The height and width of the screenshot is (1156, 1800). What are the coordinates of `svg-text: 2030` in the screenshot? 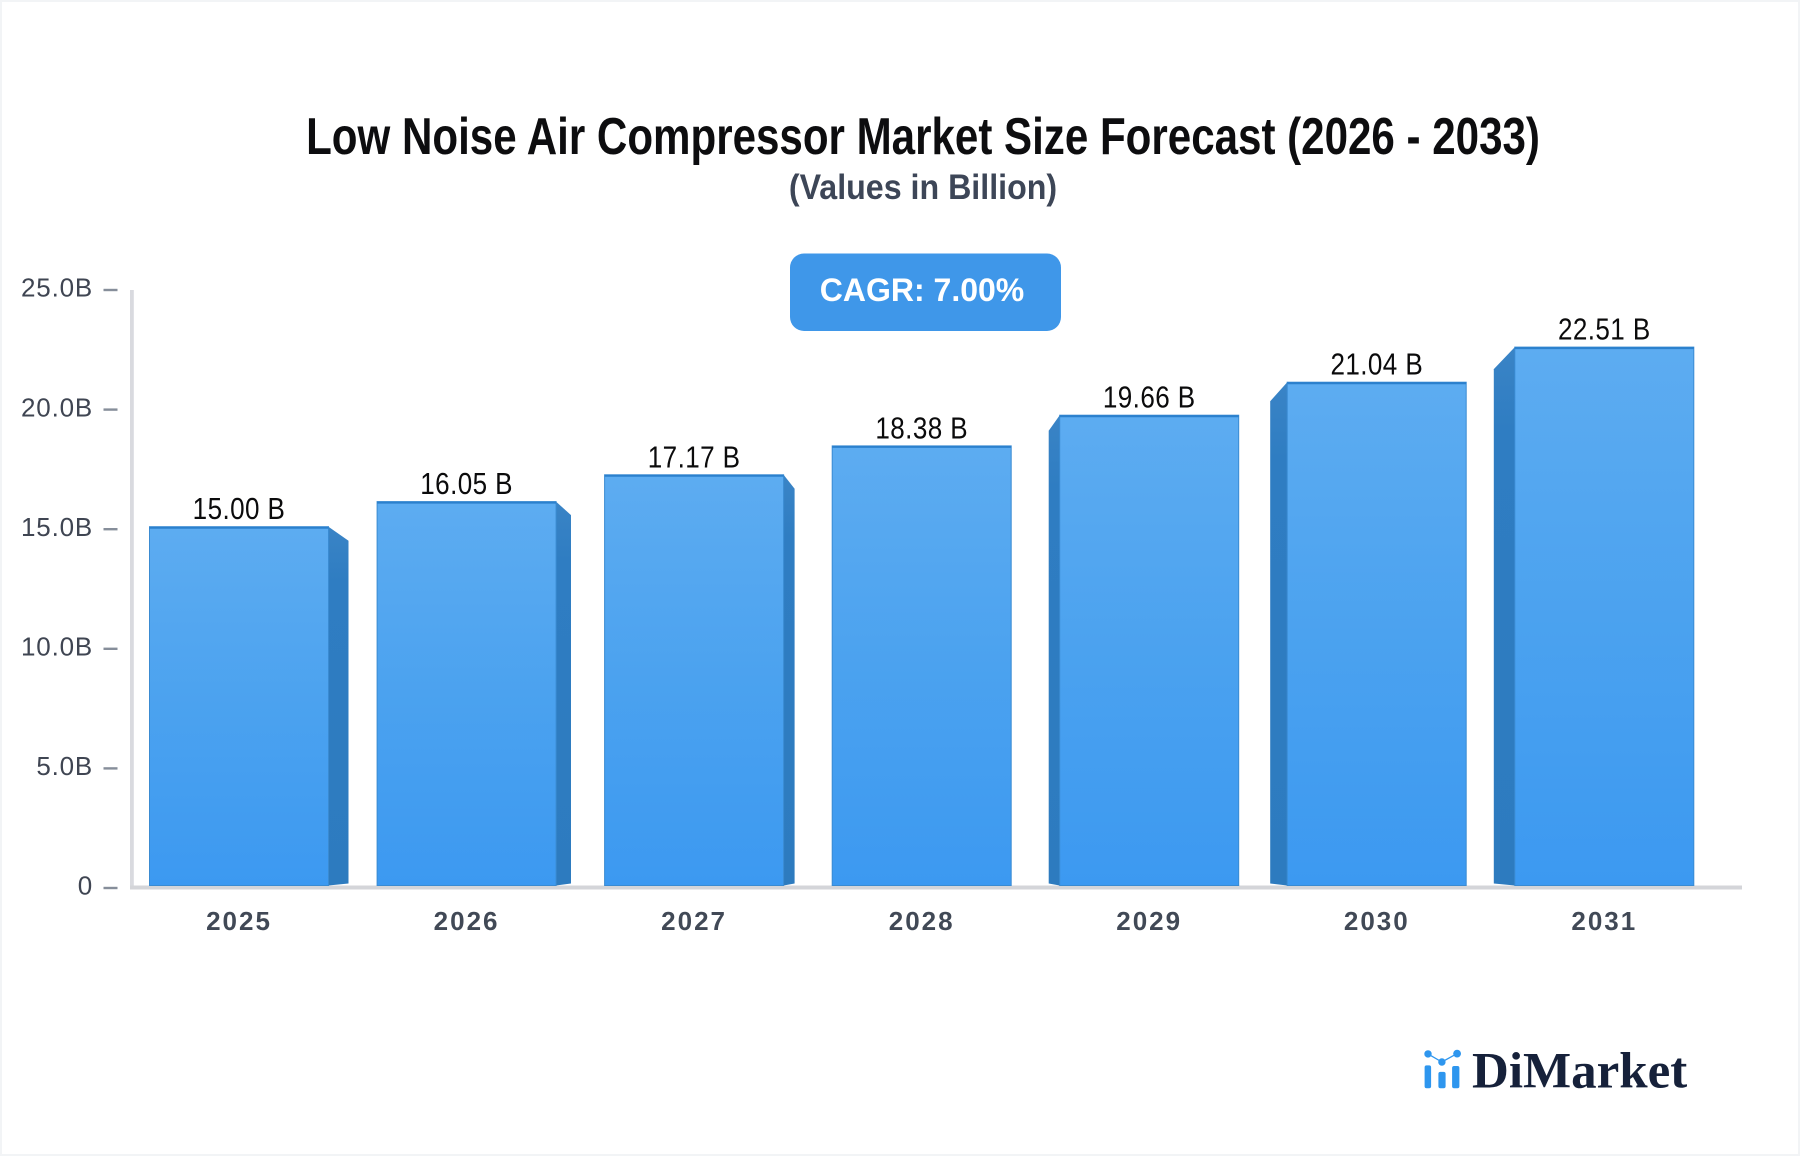 It's located at (1377, 921).